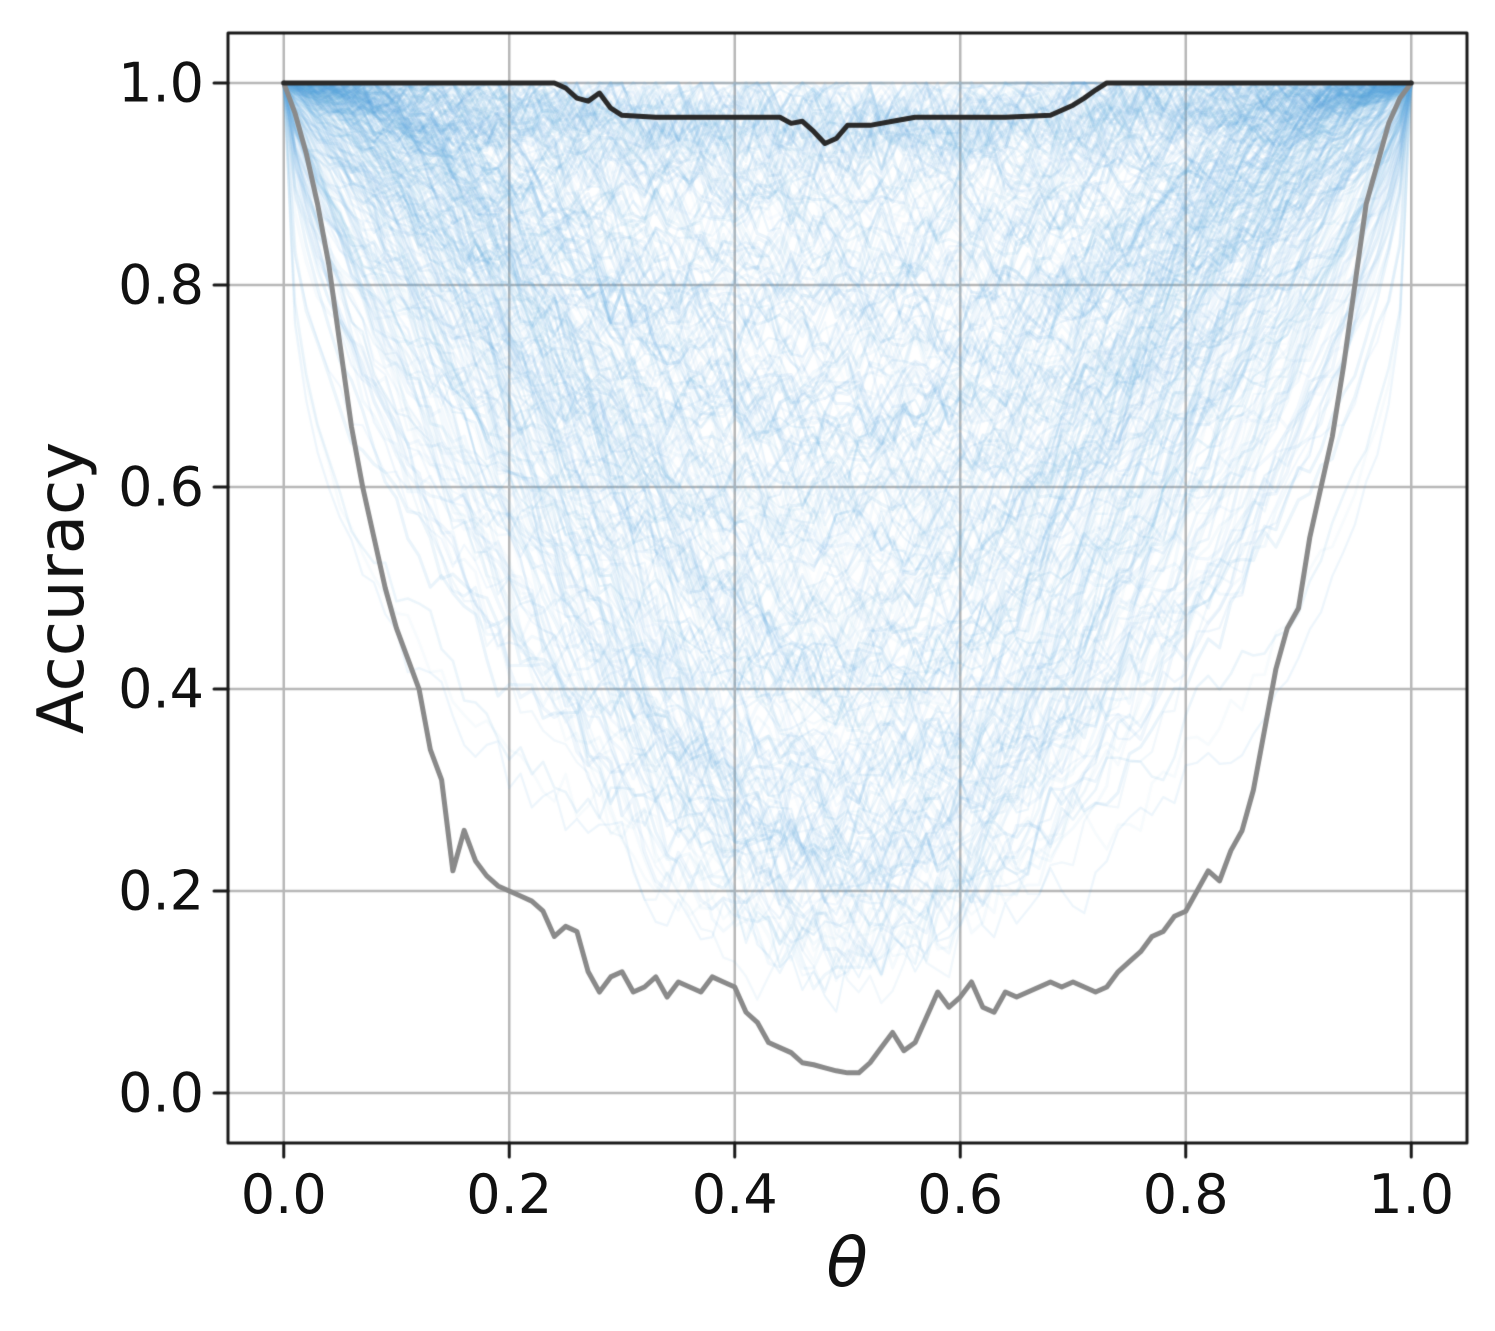  Describe the element at coordinates (161, 83) in the screenshot. I see `y-tick-label: 1.0` at that location.